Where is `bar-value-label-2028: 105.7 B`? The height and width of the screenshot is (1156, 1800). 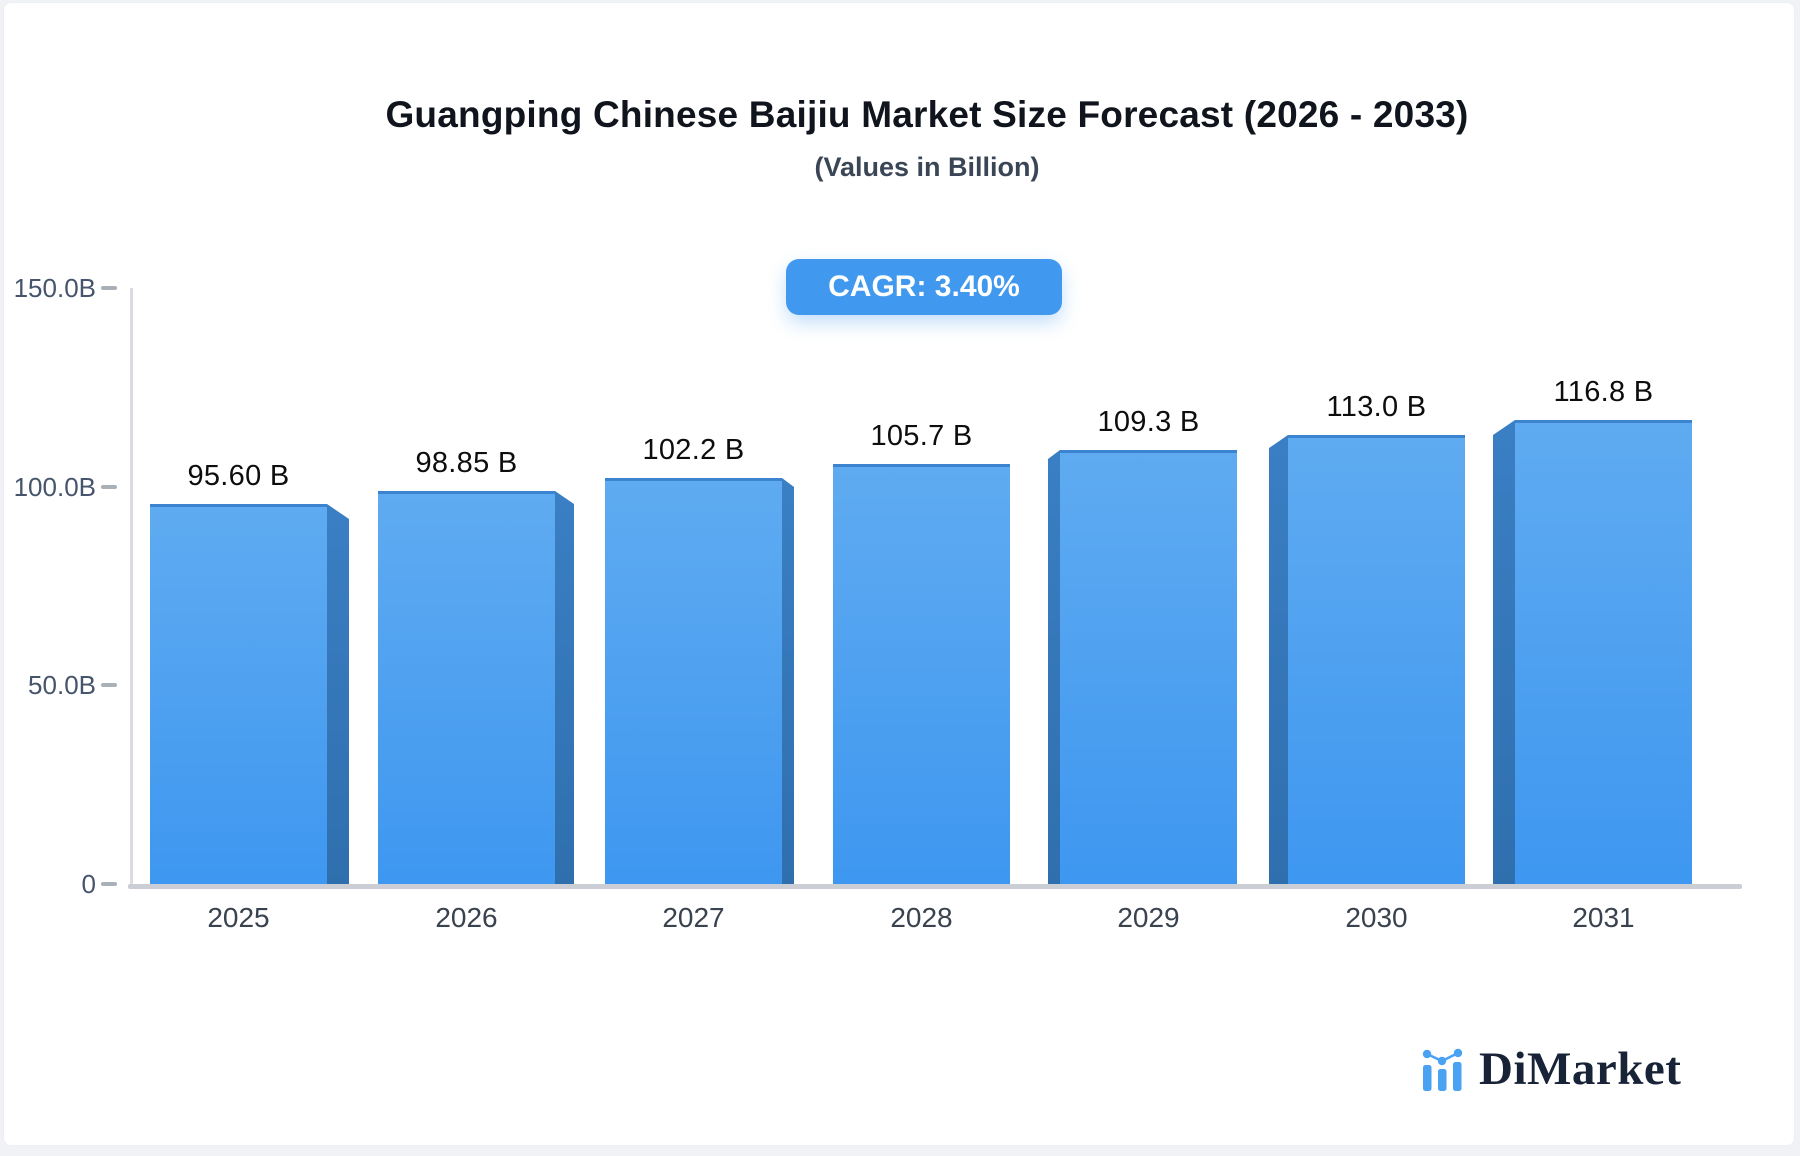 bar-value-label-2028: 105.7 B is located at coordinates (921, 436).